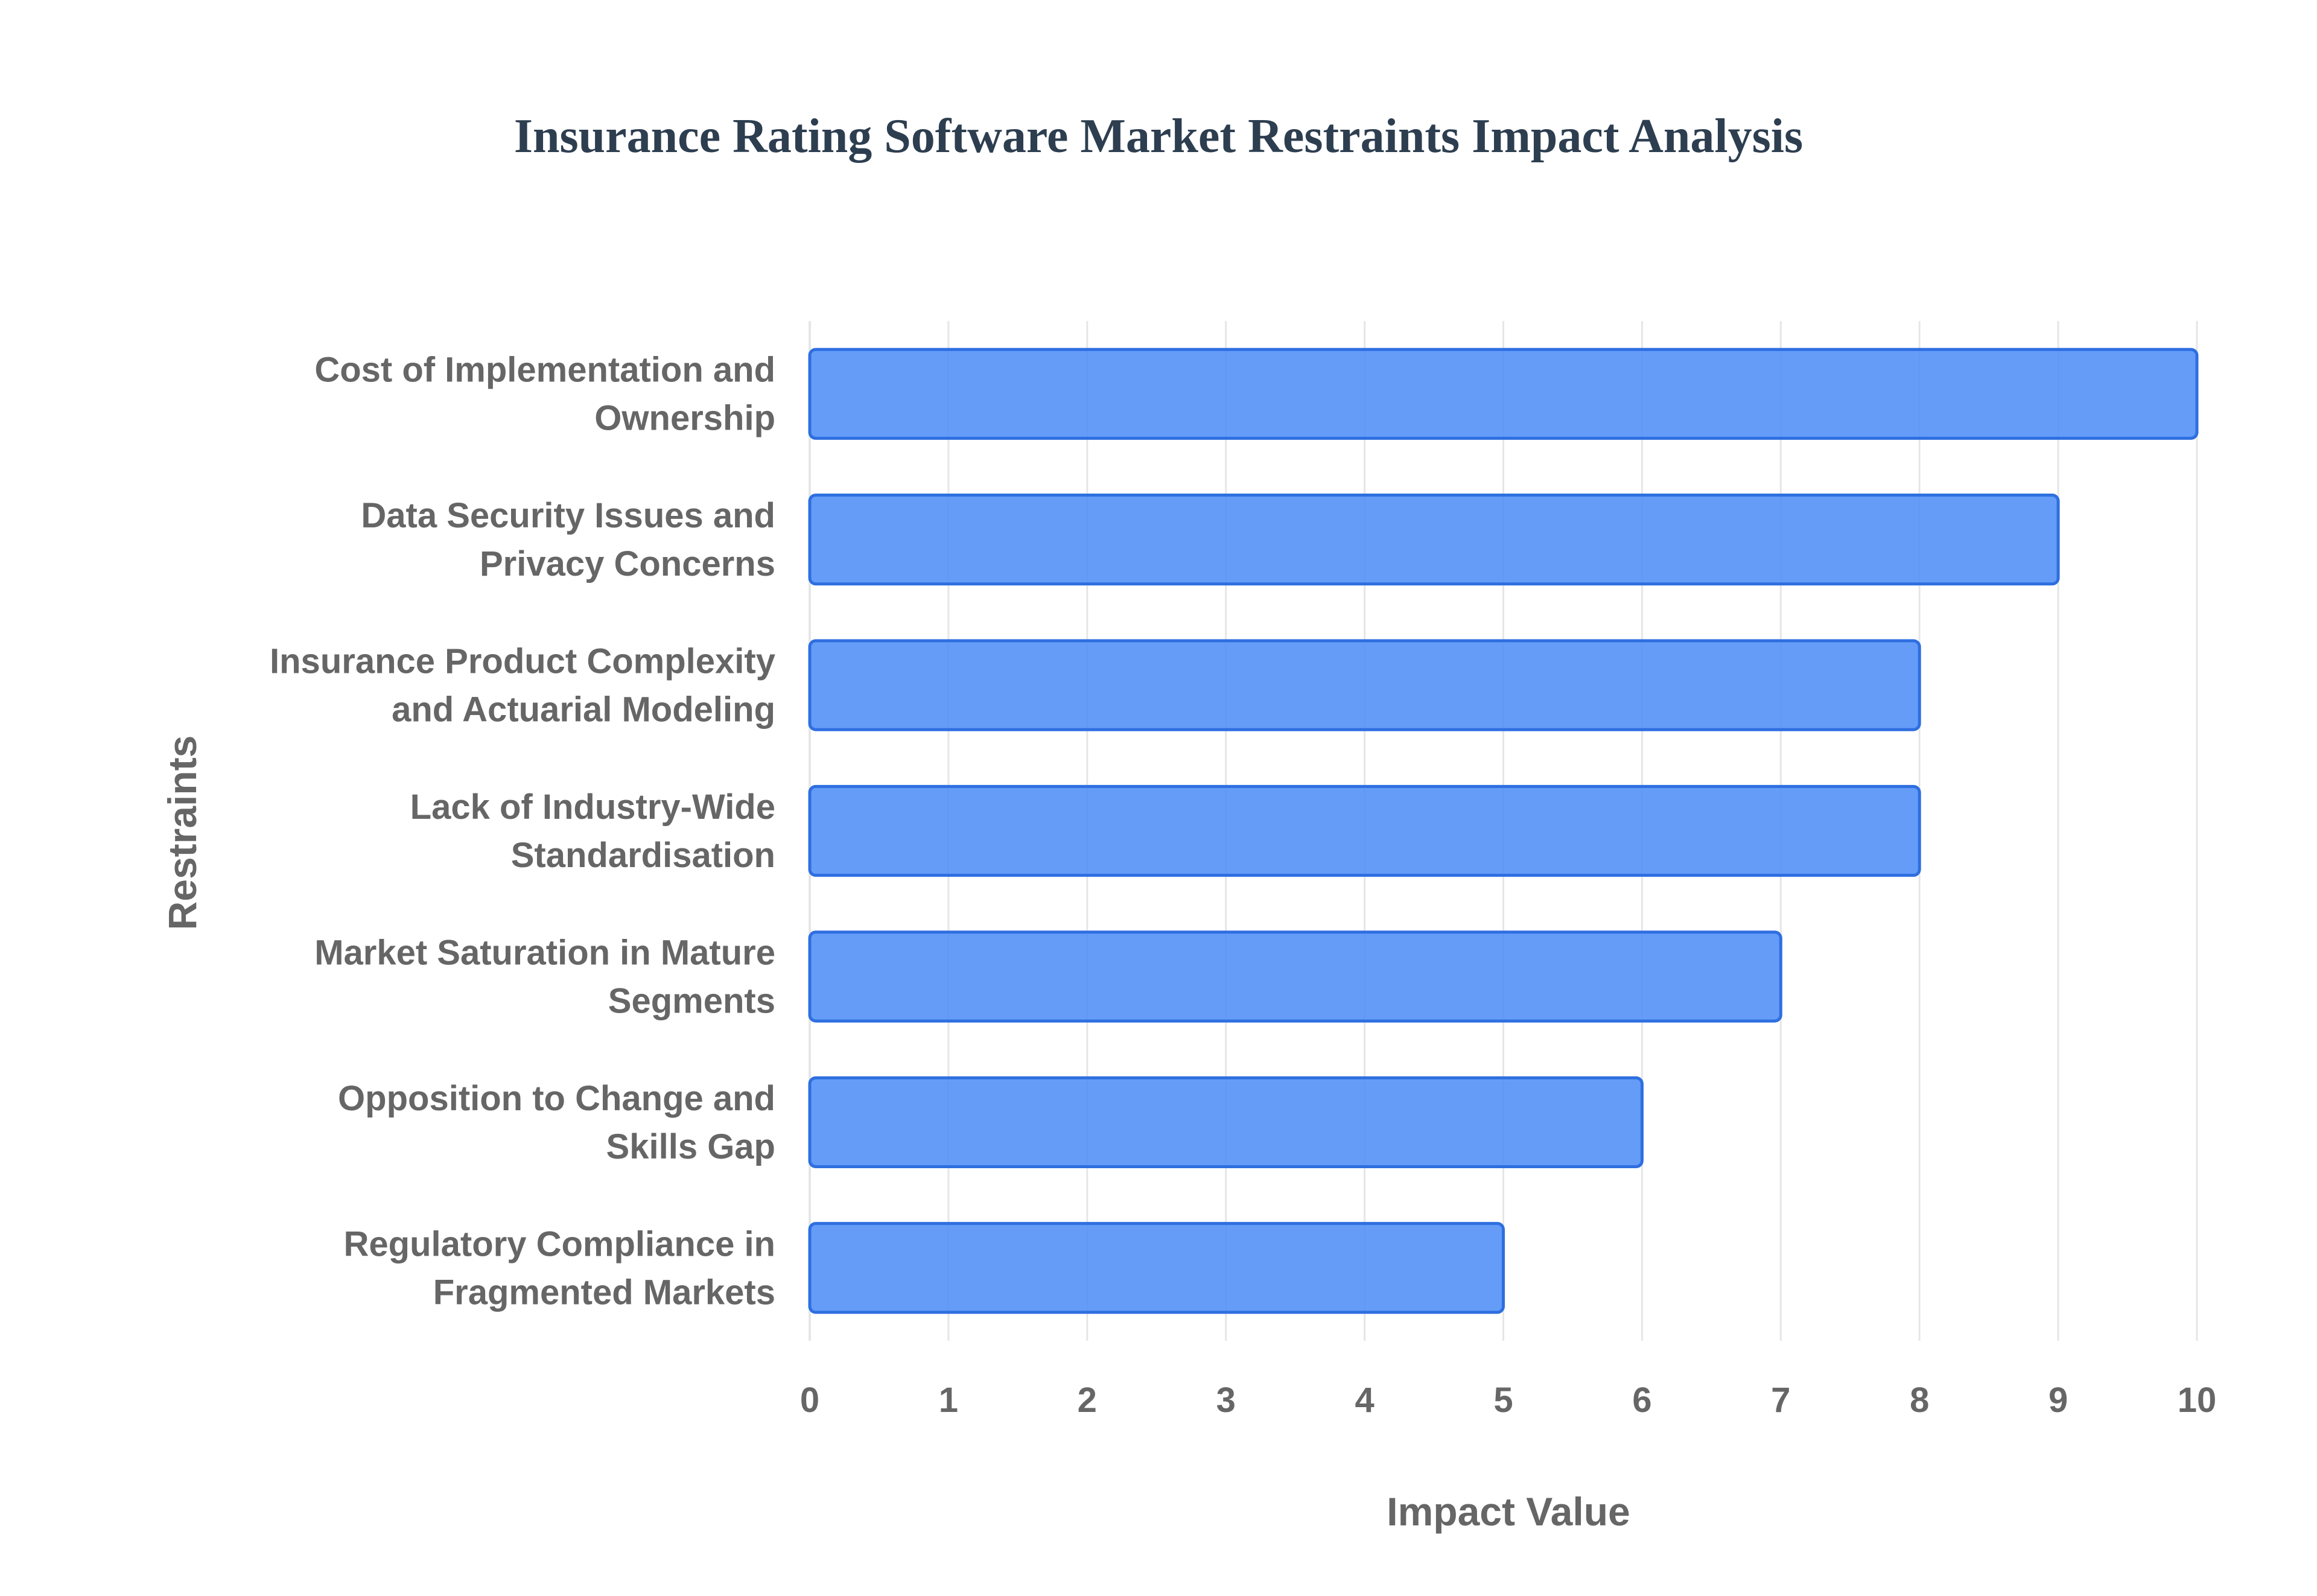  I want to click on category-label-line: Privacy Concerns, so click(628, 564).